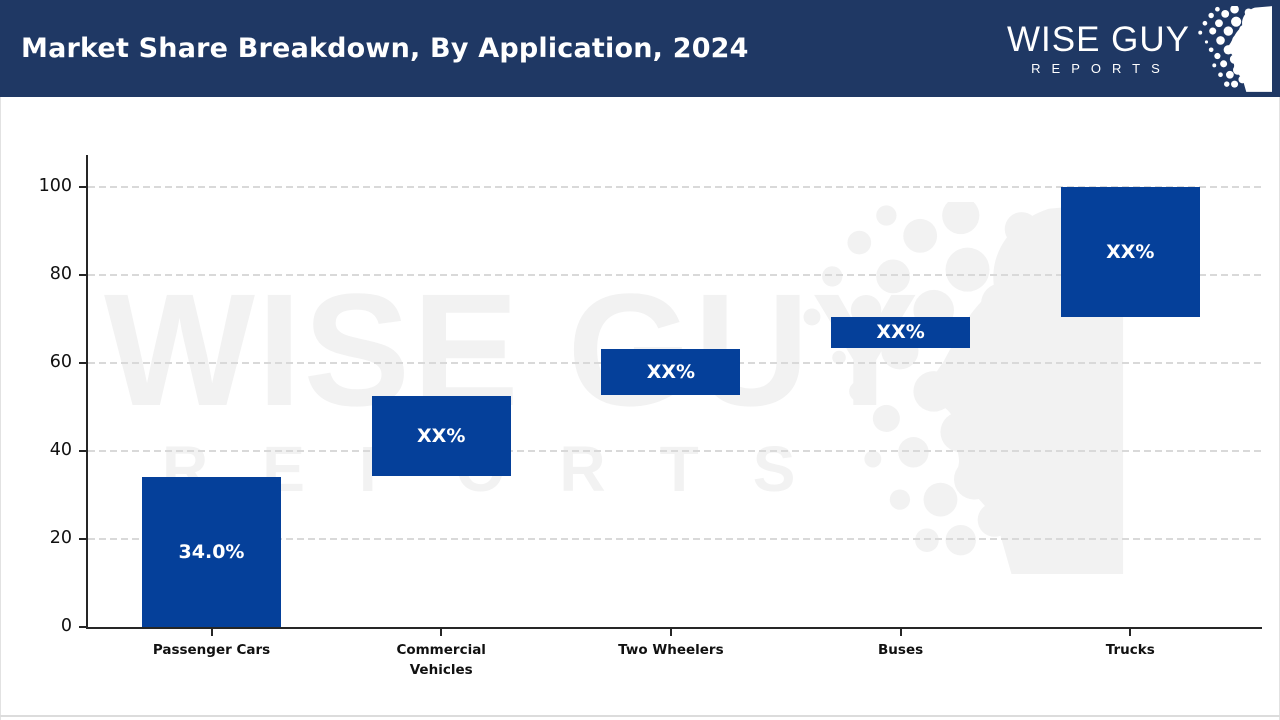 The height and width of the screenshot is (720, 1280). I want to click on brand-logo-line2: REPORTS, so click(1101, 68).